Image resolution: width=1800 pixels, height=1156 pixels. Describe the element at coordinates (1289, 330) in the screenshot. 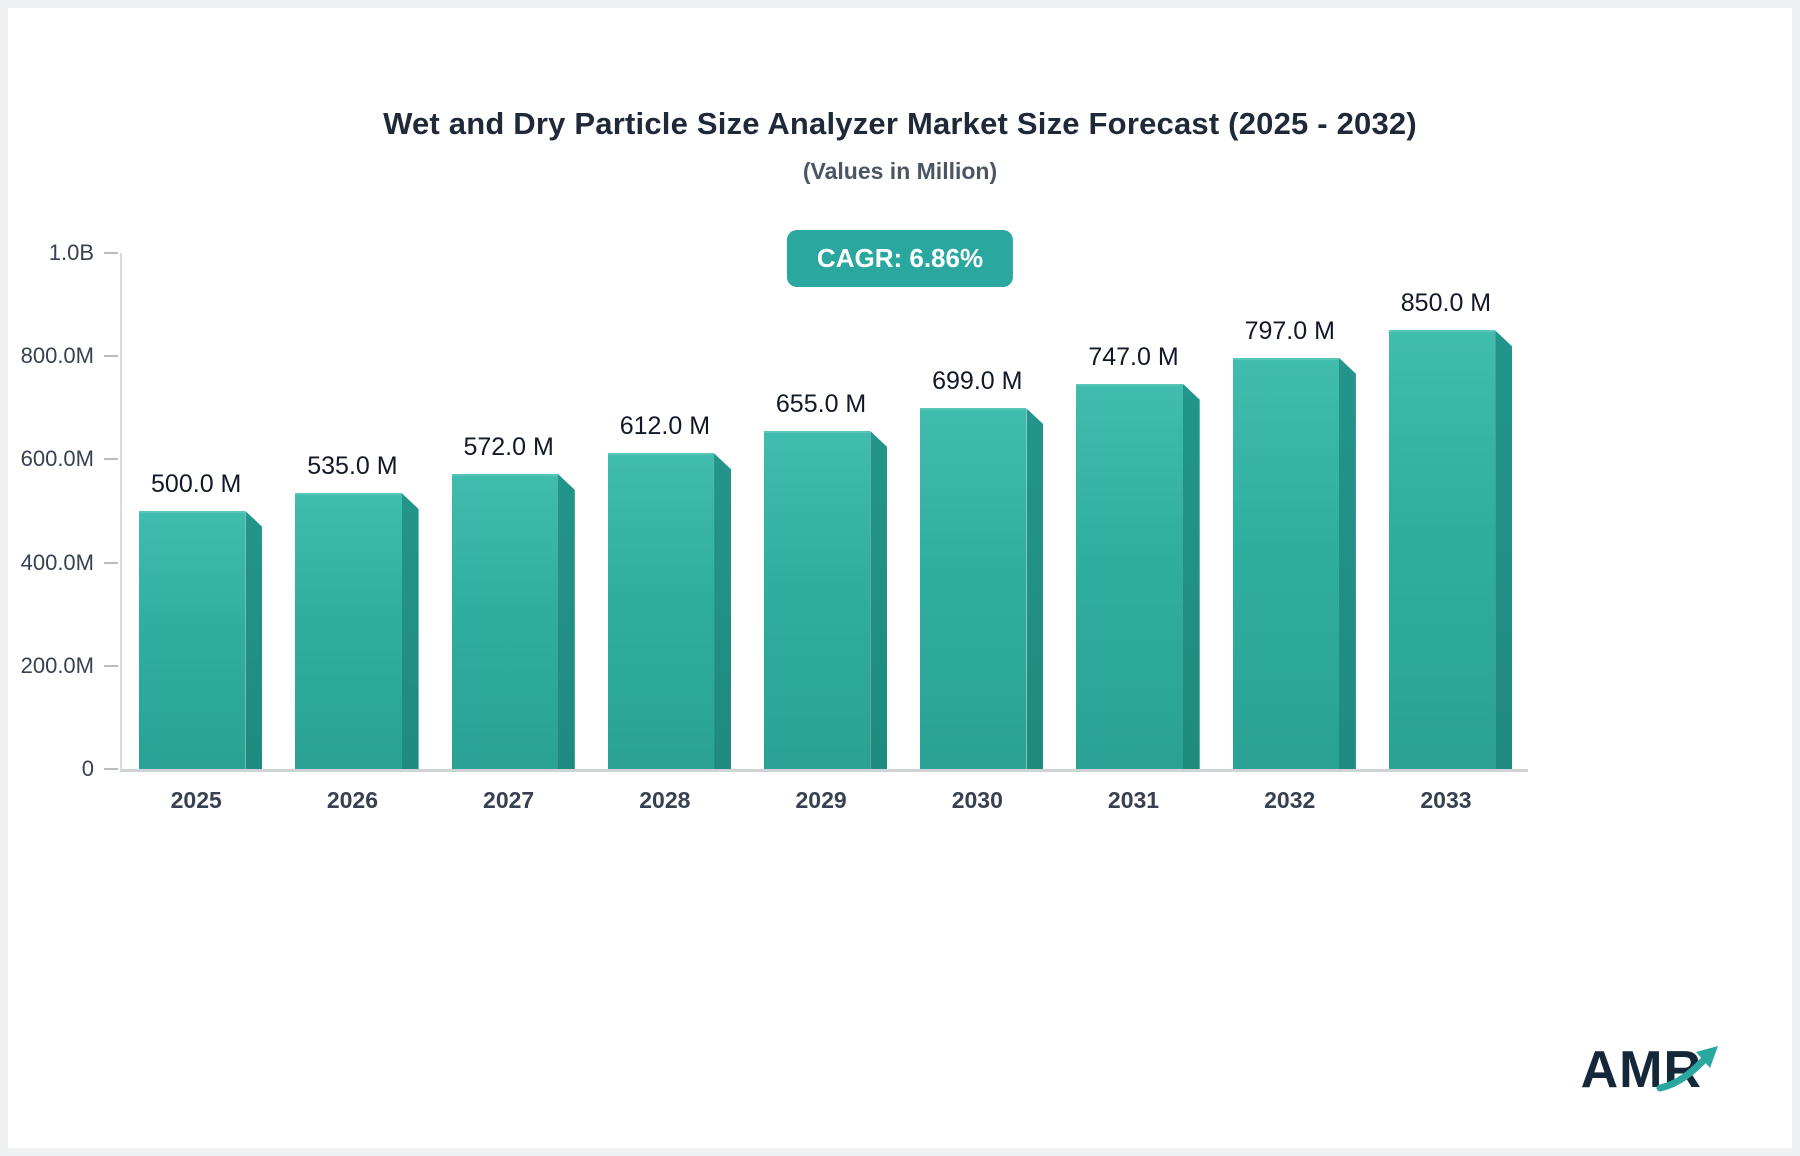

I see `bar-value-label: 797.0 M` at that location.